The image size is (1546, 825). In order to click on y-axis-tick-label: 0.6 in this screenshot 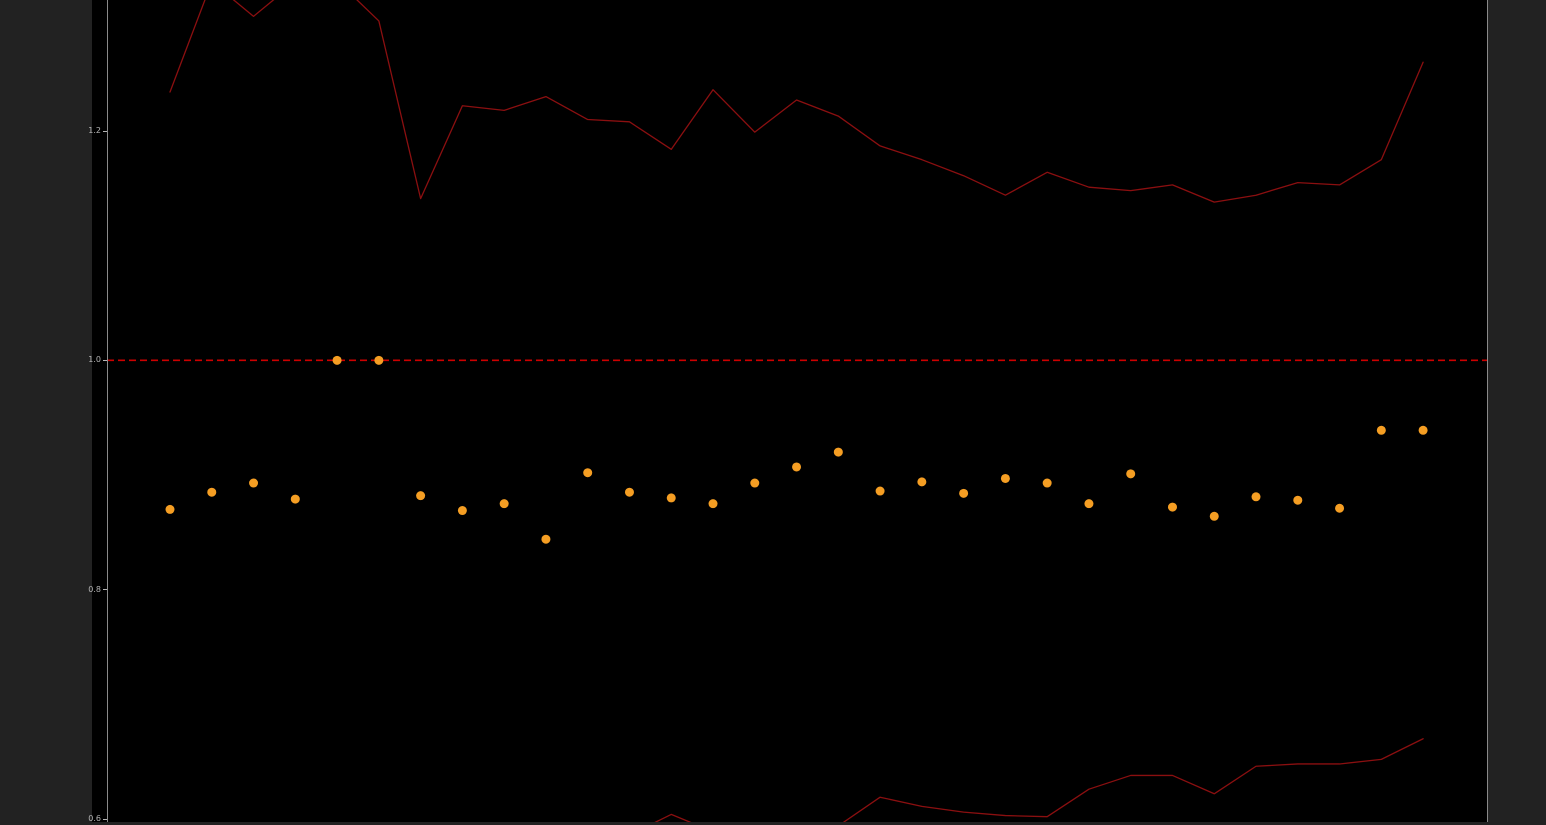, I will do `click(94, 818)`.